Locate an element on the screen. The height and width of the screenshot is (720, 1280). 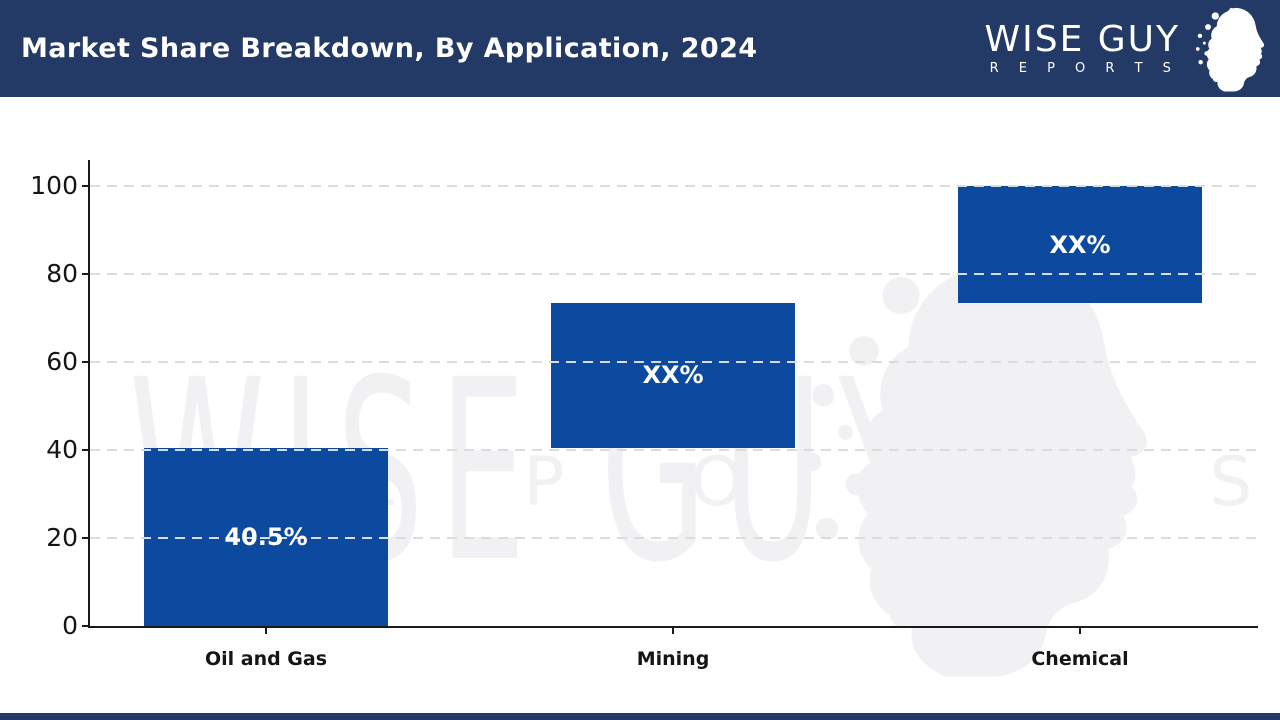
y-axis-tick-label: 40 is located at coordinates (62, 449).